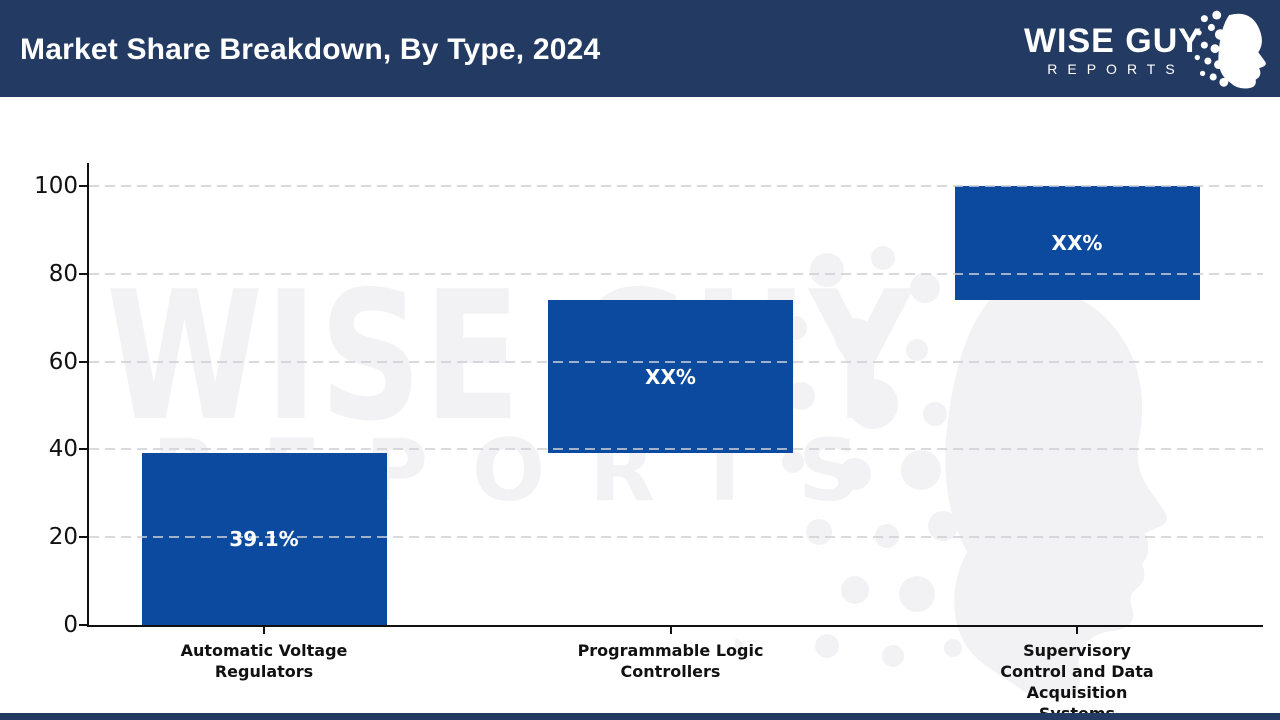 This screenshot has width=1280, height=720. What do you see at coordinates (63, 273) in the screenshot?
I see `y-tick-label-80: 80` at bounding box center [63, 273].